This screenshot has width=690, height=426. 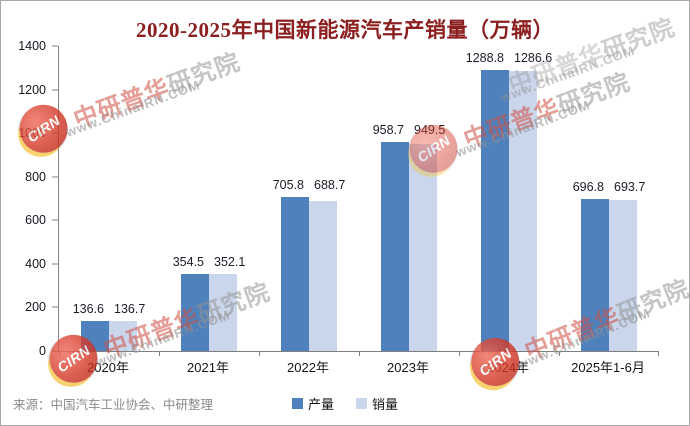 I want to click on sales-value: 136.7, so click(x=130, y=309).